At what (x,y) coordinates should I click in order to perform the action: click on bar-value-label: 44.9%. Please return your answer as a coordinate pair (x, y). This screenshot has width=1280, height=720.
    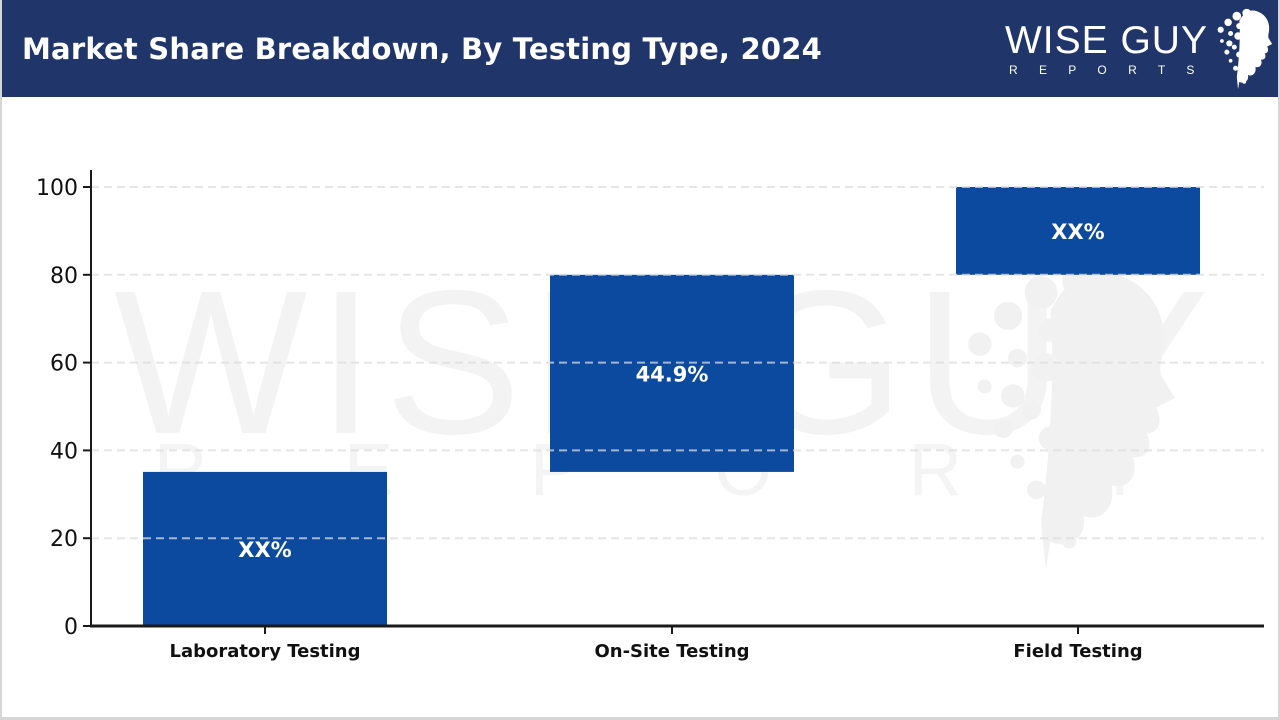
    Looking at the image, I should click on (672, 374).